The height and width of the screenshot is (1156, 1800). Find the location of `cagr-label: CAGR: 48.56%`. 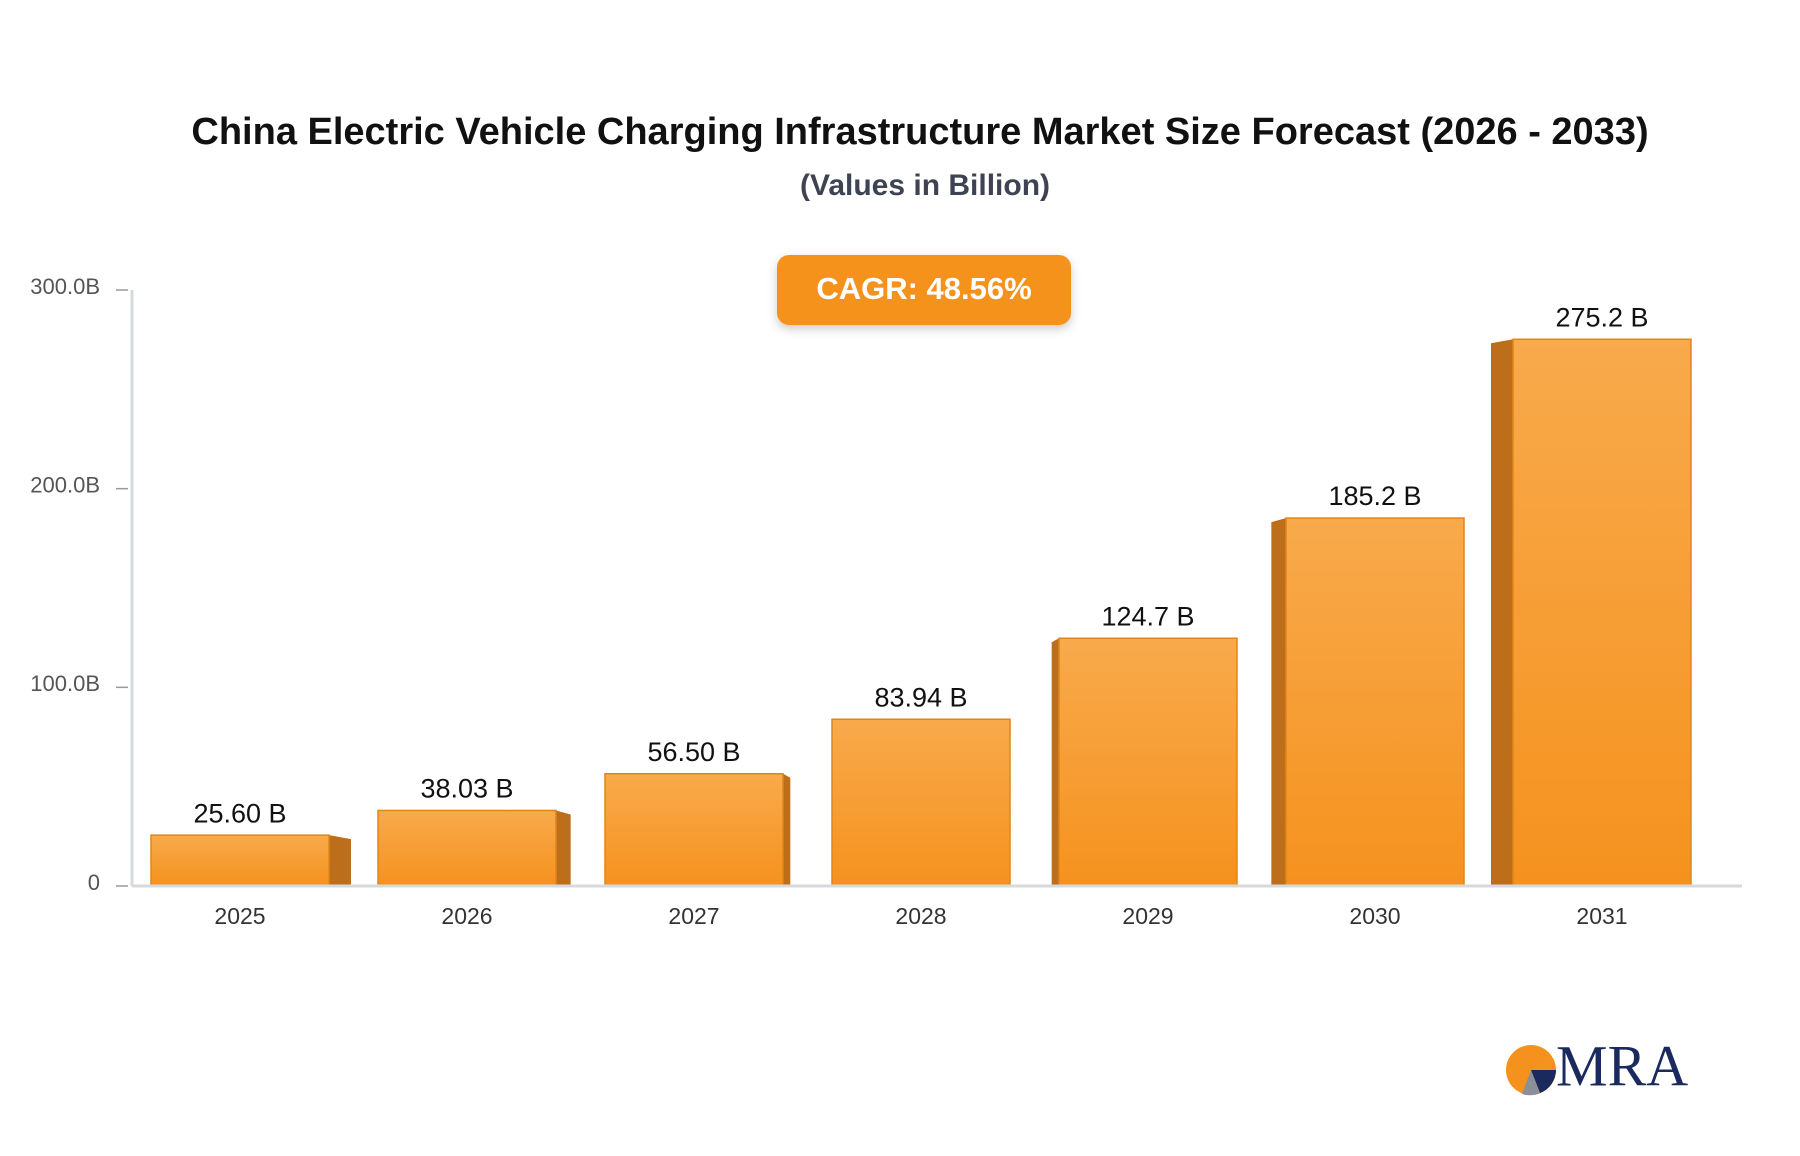

cagr-label: CAGR: 48.56% is located at coordinates (923, 288).